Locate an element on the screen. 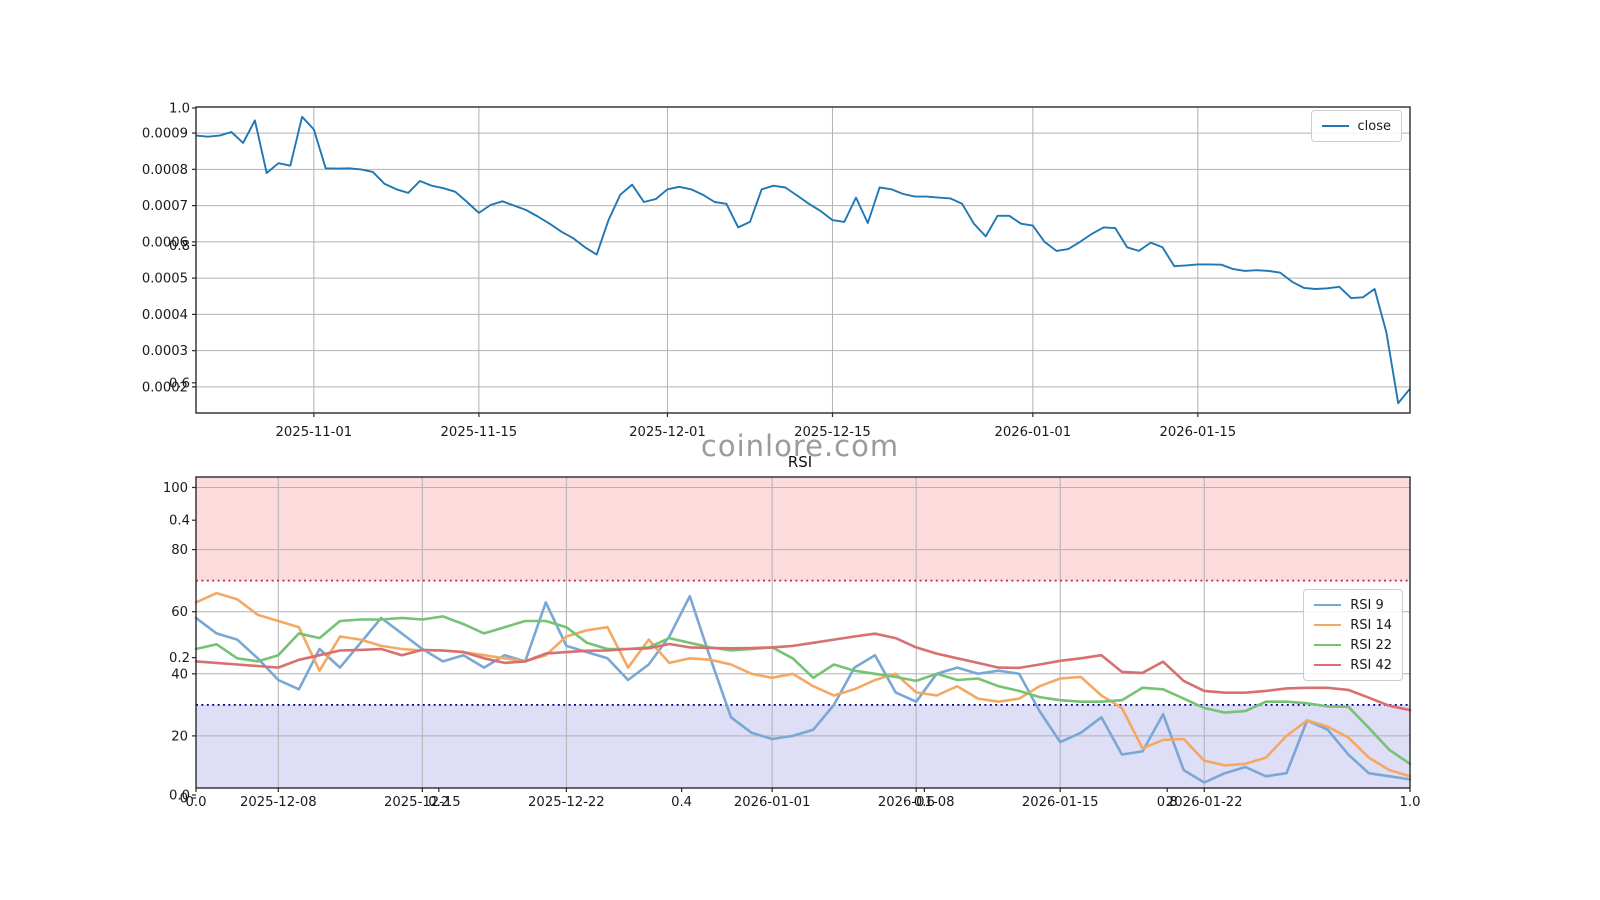 Image resolution: width=1600 pixels, height=900 pixels. rsi-x-tick-label: 2025-12-08 is located at coordinates (278, 802).